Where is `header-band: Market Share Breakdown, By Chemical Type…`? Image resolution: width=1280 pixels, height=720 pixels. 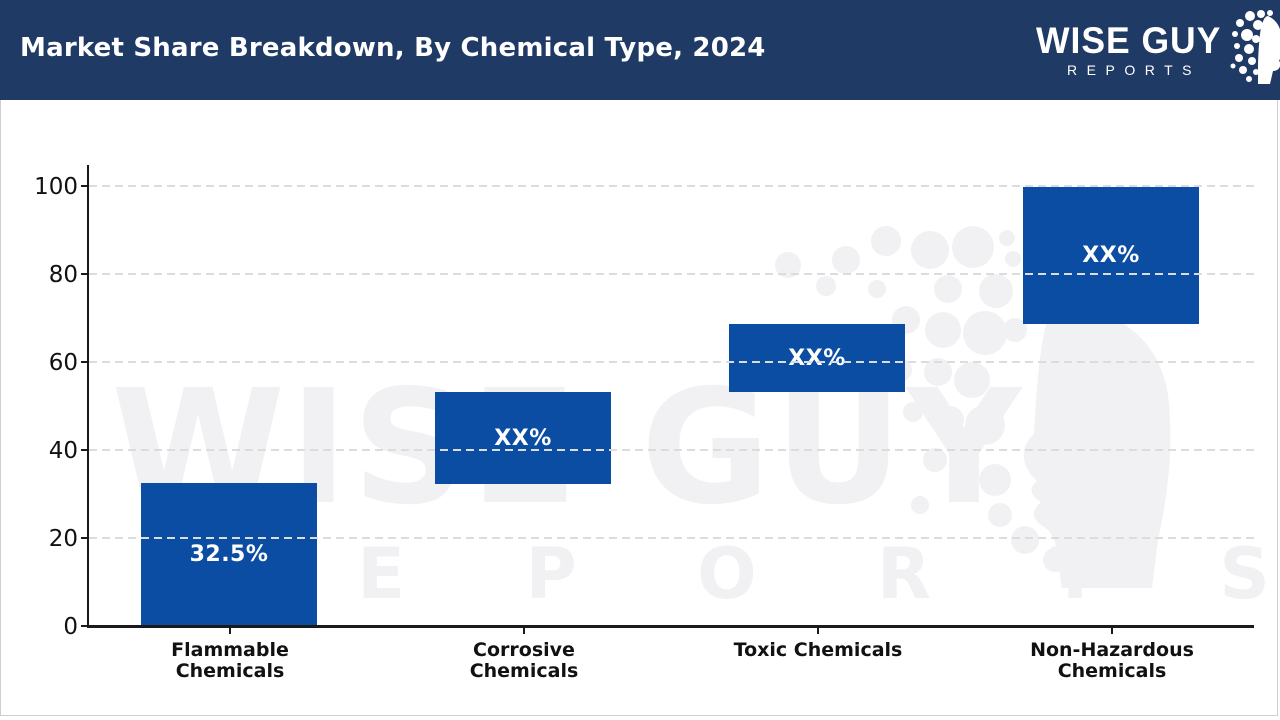
header-band: Market Share Breakdown, By Chemical Type… is located at coordinates (640, 50).